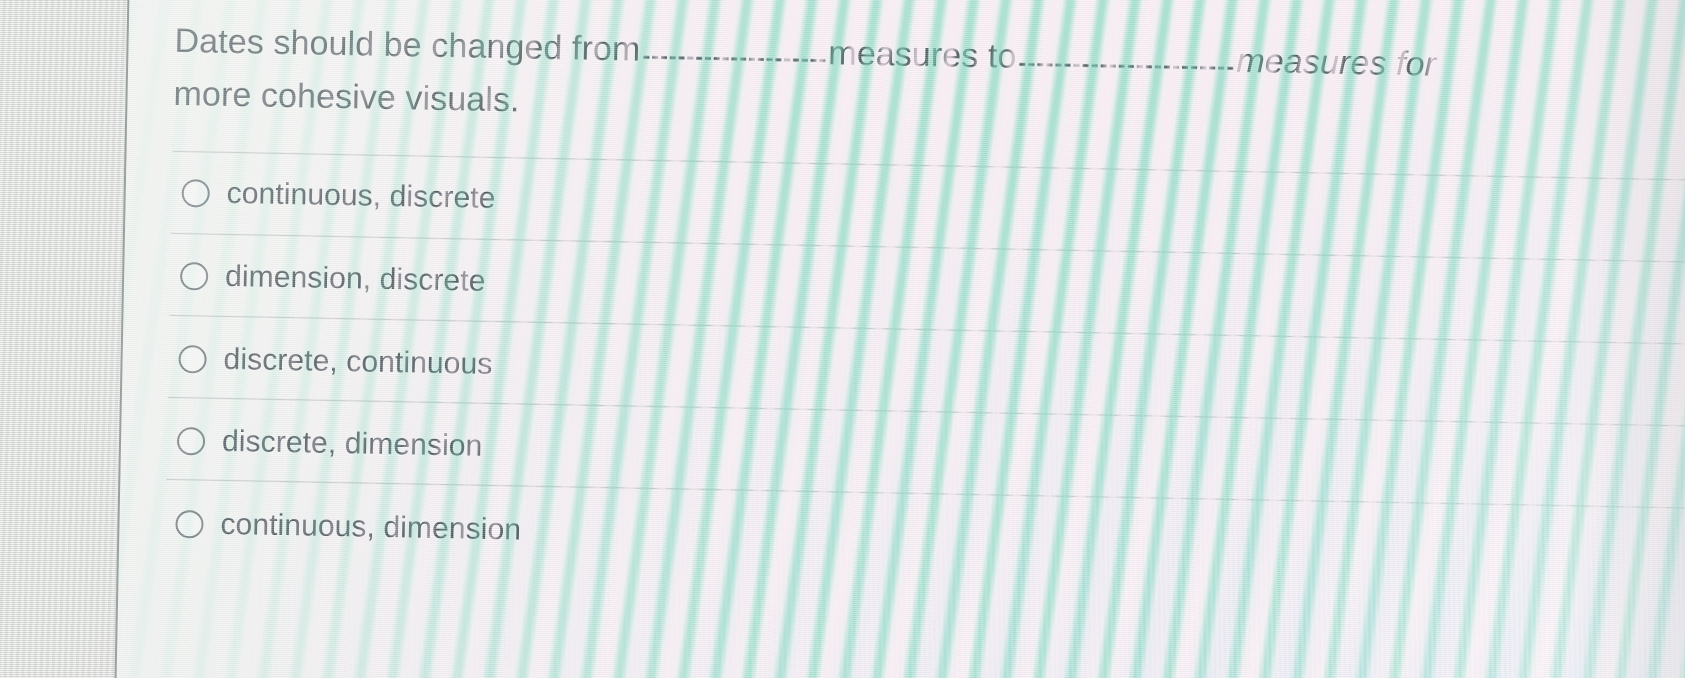  What do you see at coordinates (355, 278) in the screenshot?
I see `answer-option-label: dimension, discrete` at bounding box center [355, 278].